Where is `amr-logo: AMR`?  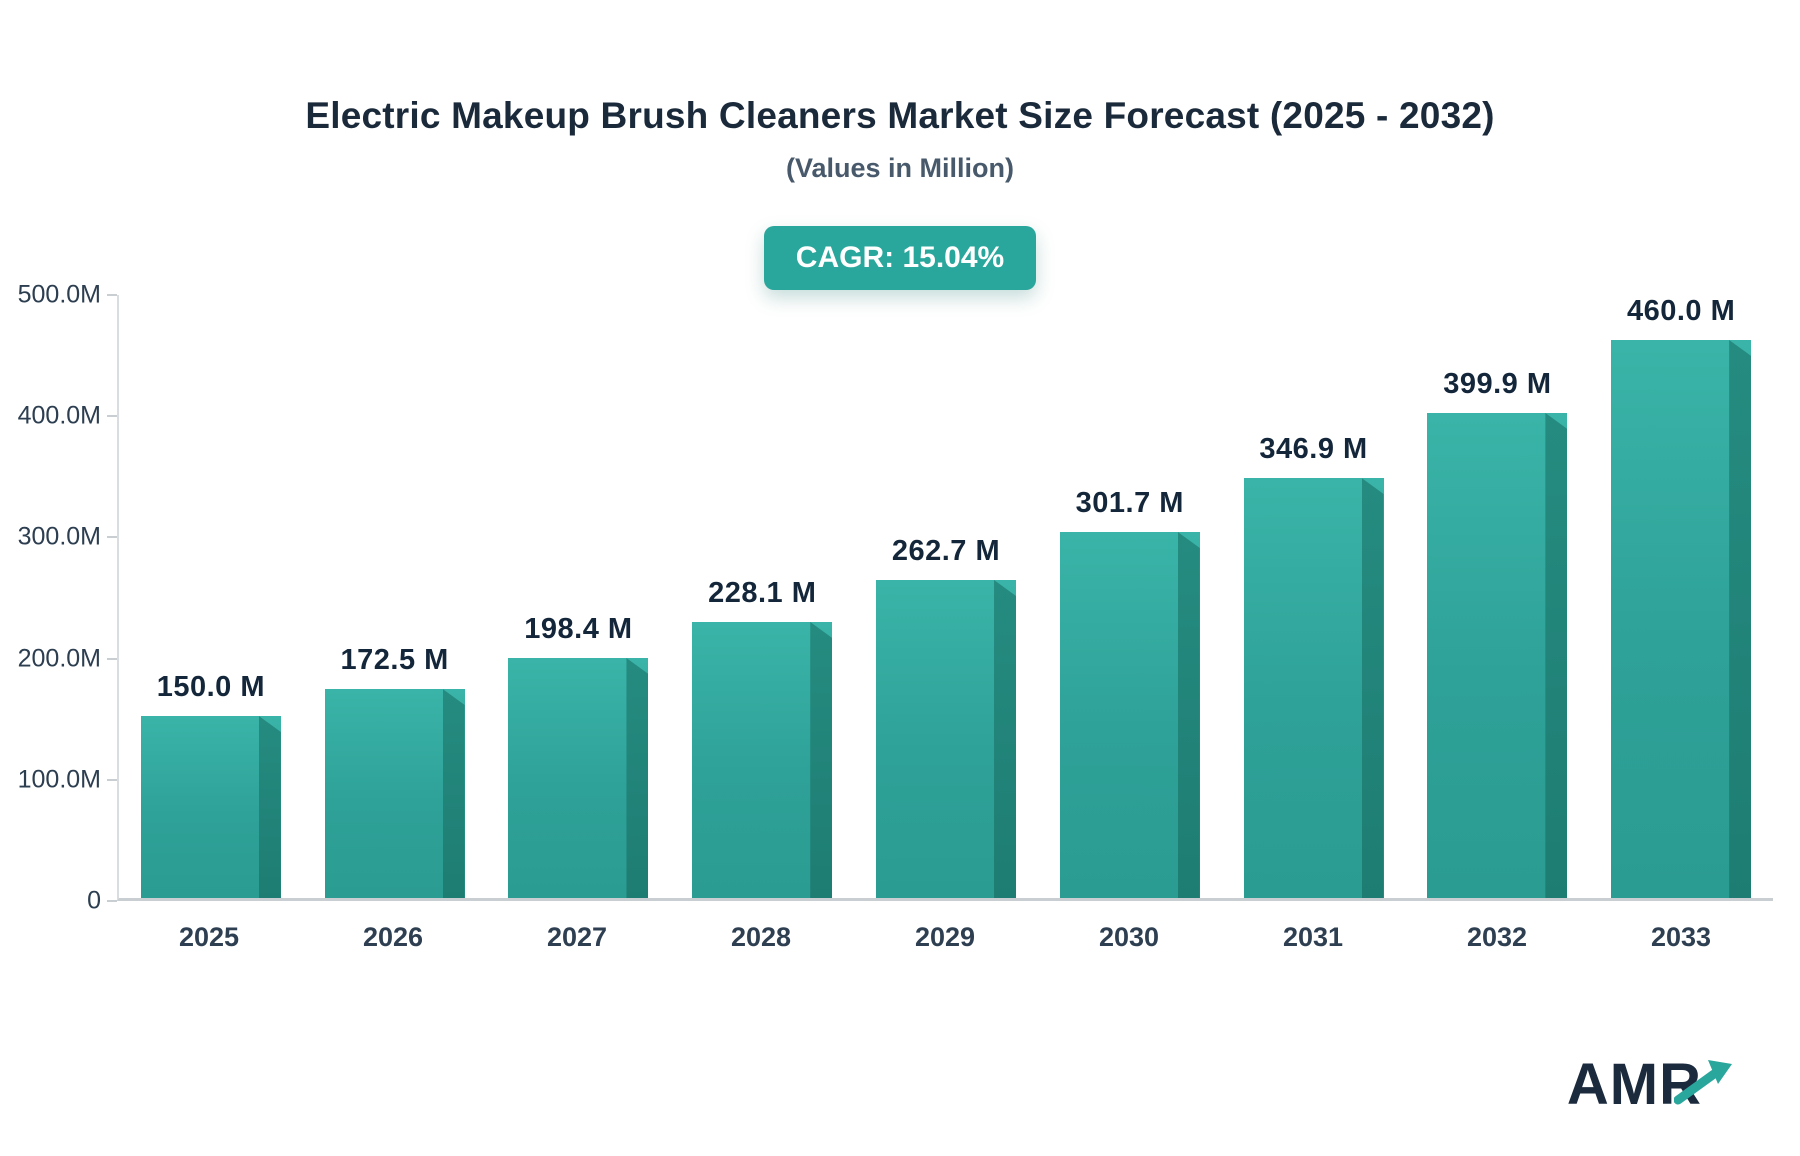
amr-logo: AMR is located at coordinates (1652, 1084).